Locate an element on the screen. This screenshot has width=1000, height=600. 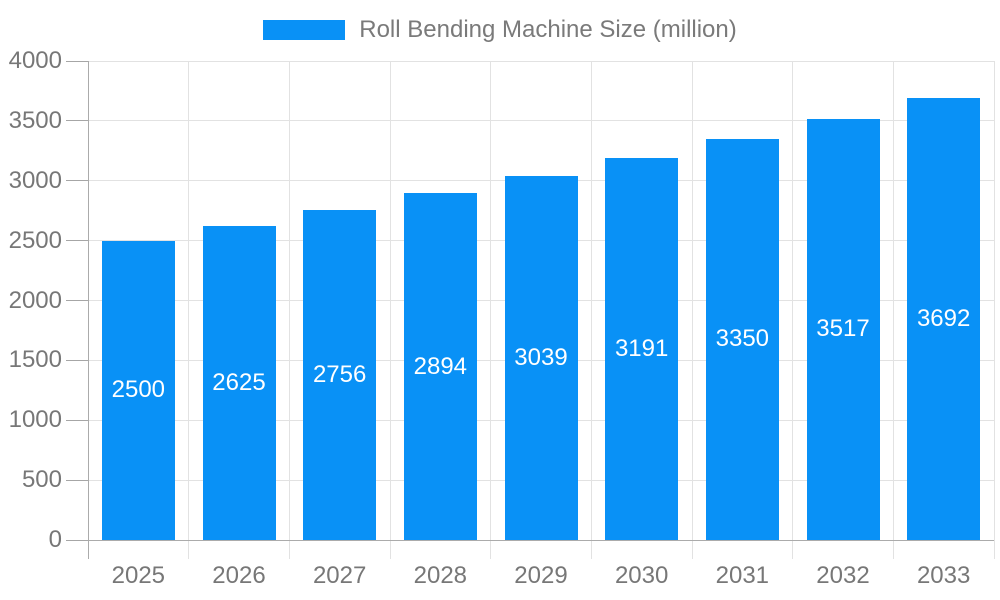
x-axis-label: 2030 is located at coordinates (641, 575).